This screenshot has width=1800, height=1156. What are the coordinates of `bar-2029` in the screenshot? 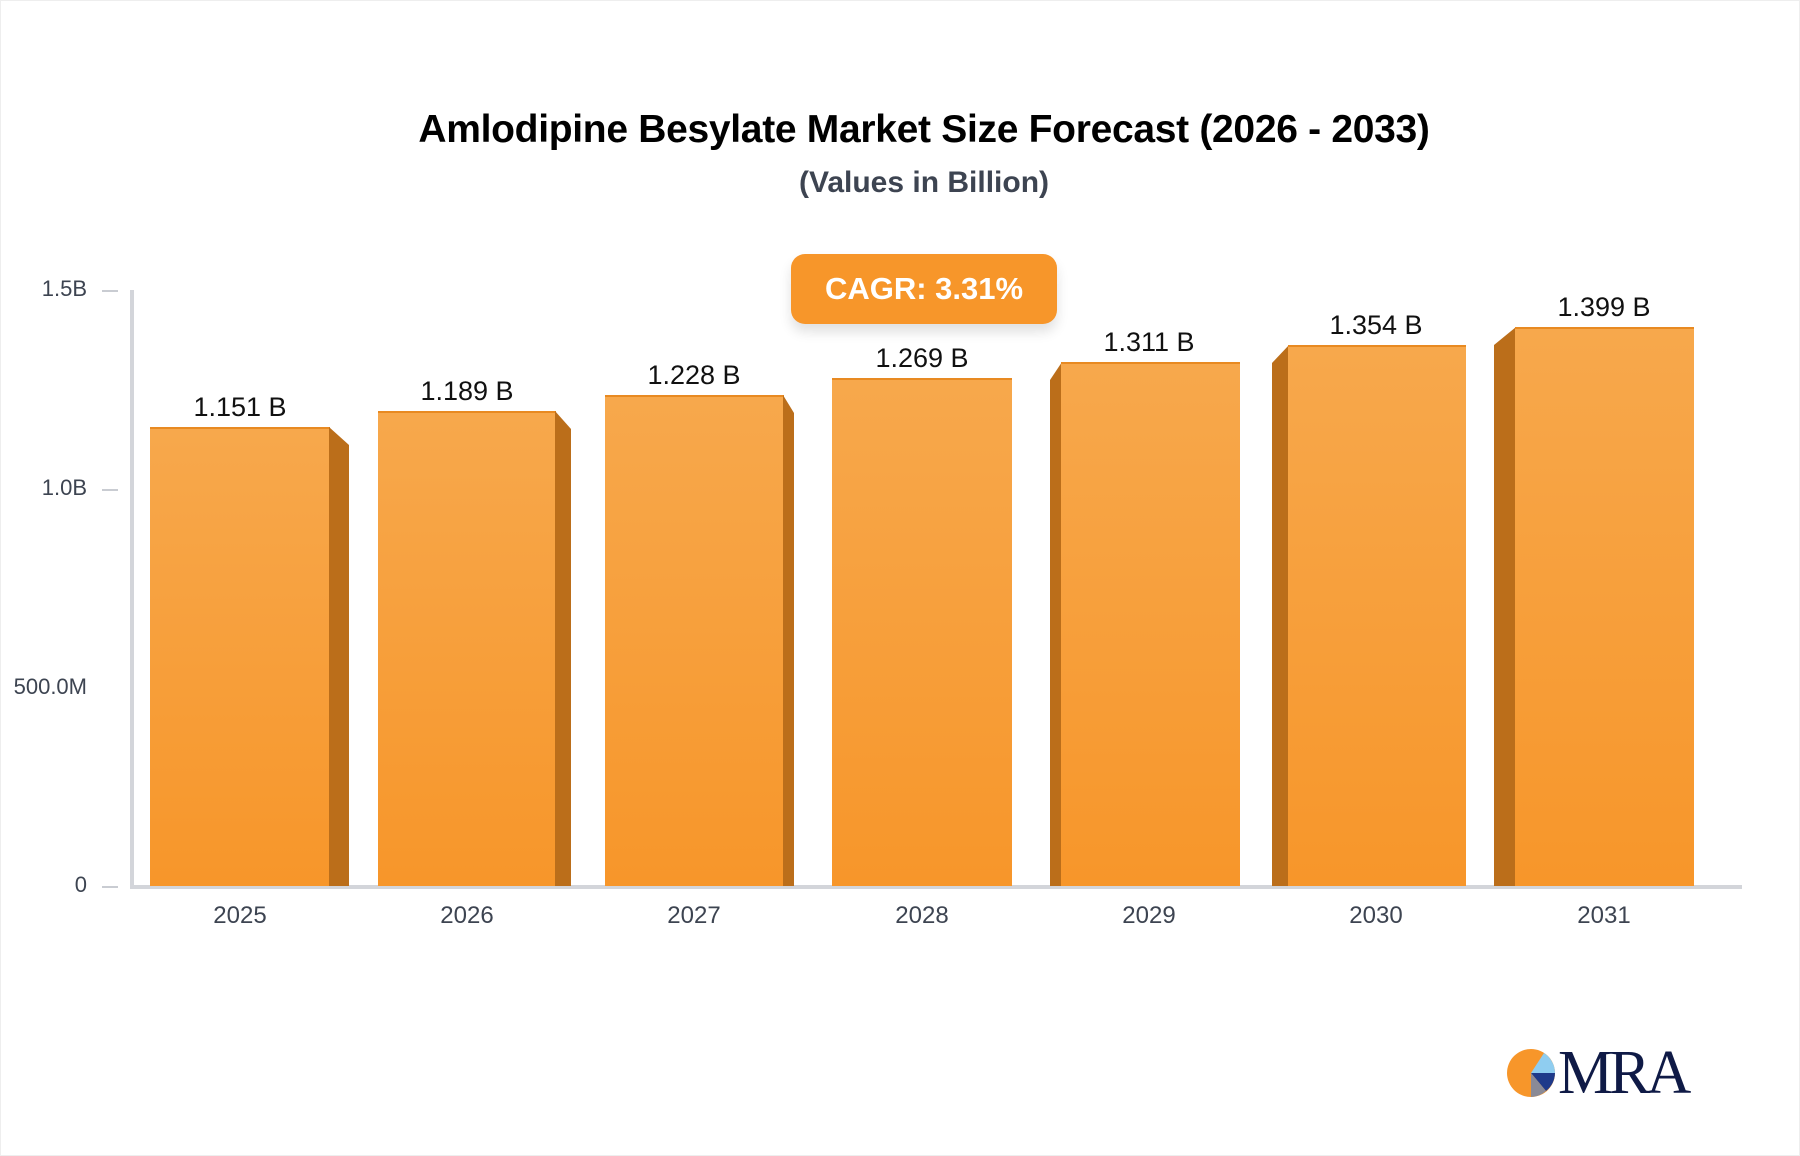 It's located at (1150, 624).